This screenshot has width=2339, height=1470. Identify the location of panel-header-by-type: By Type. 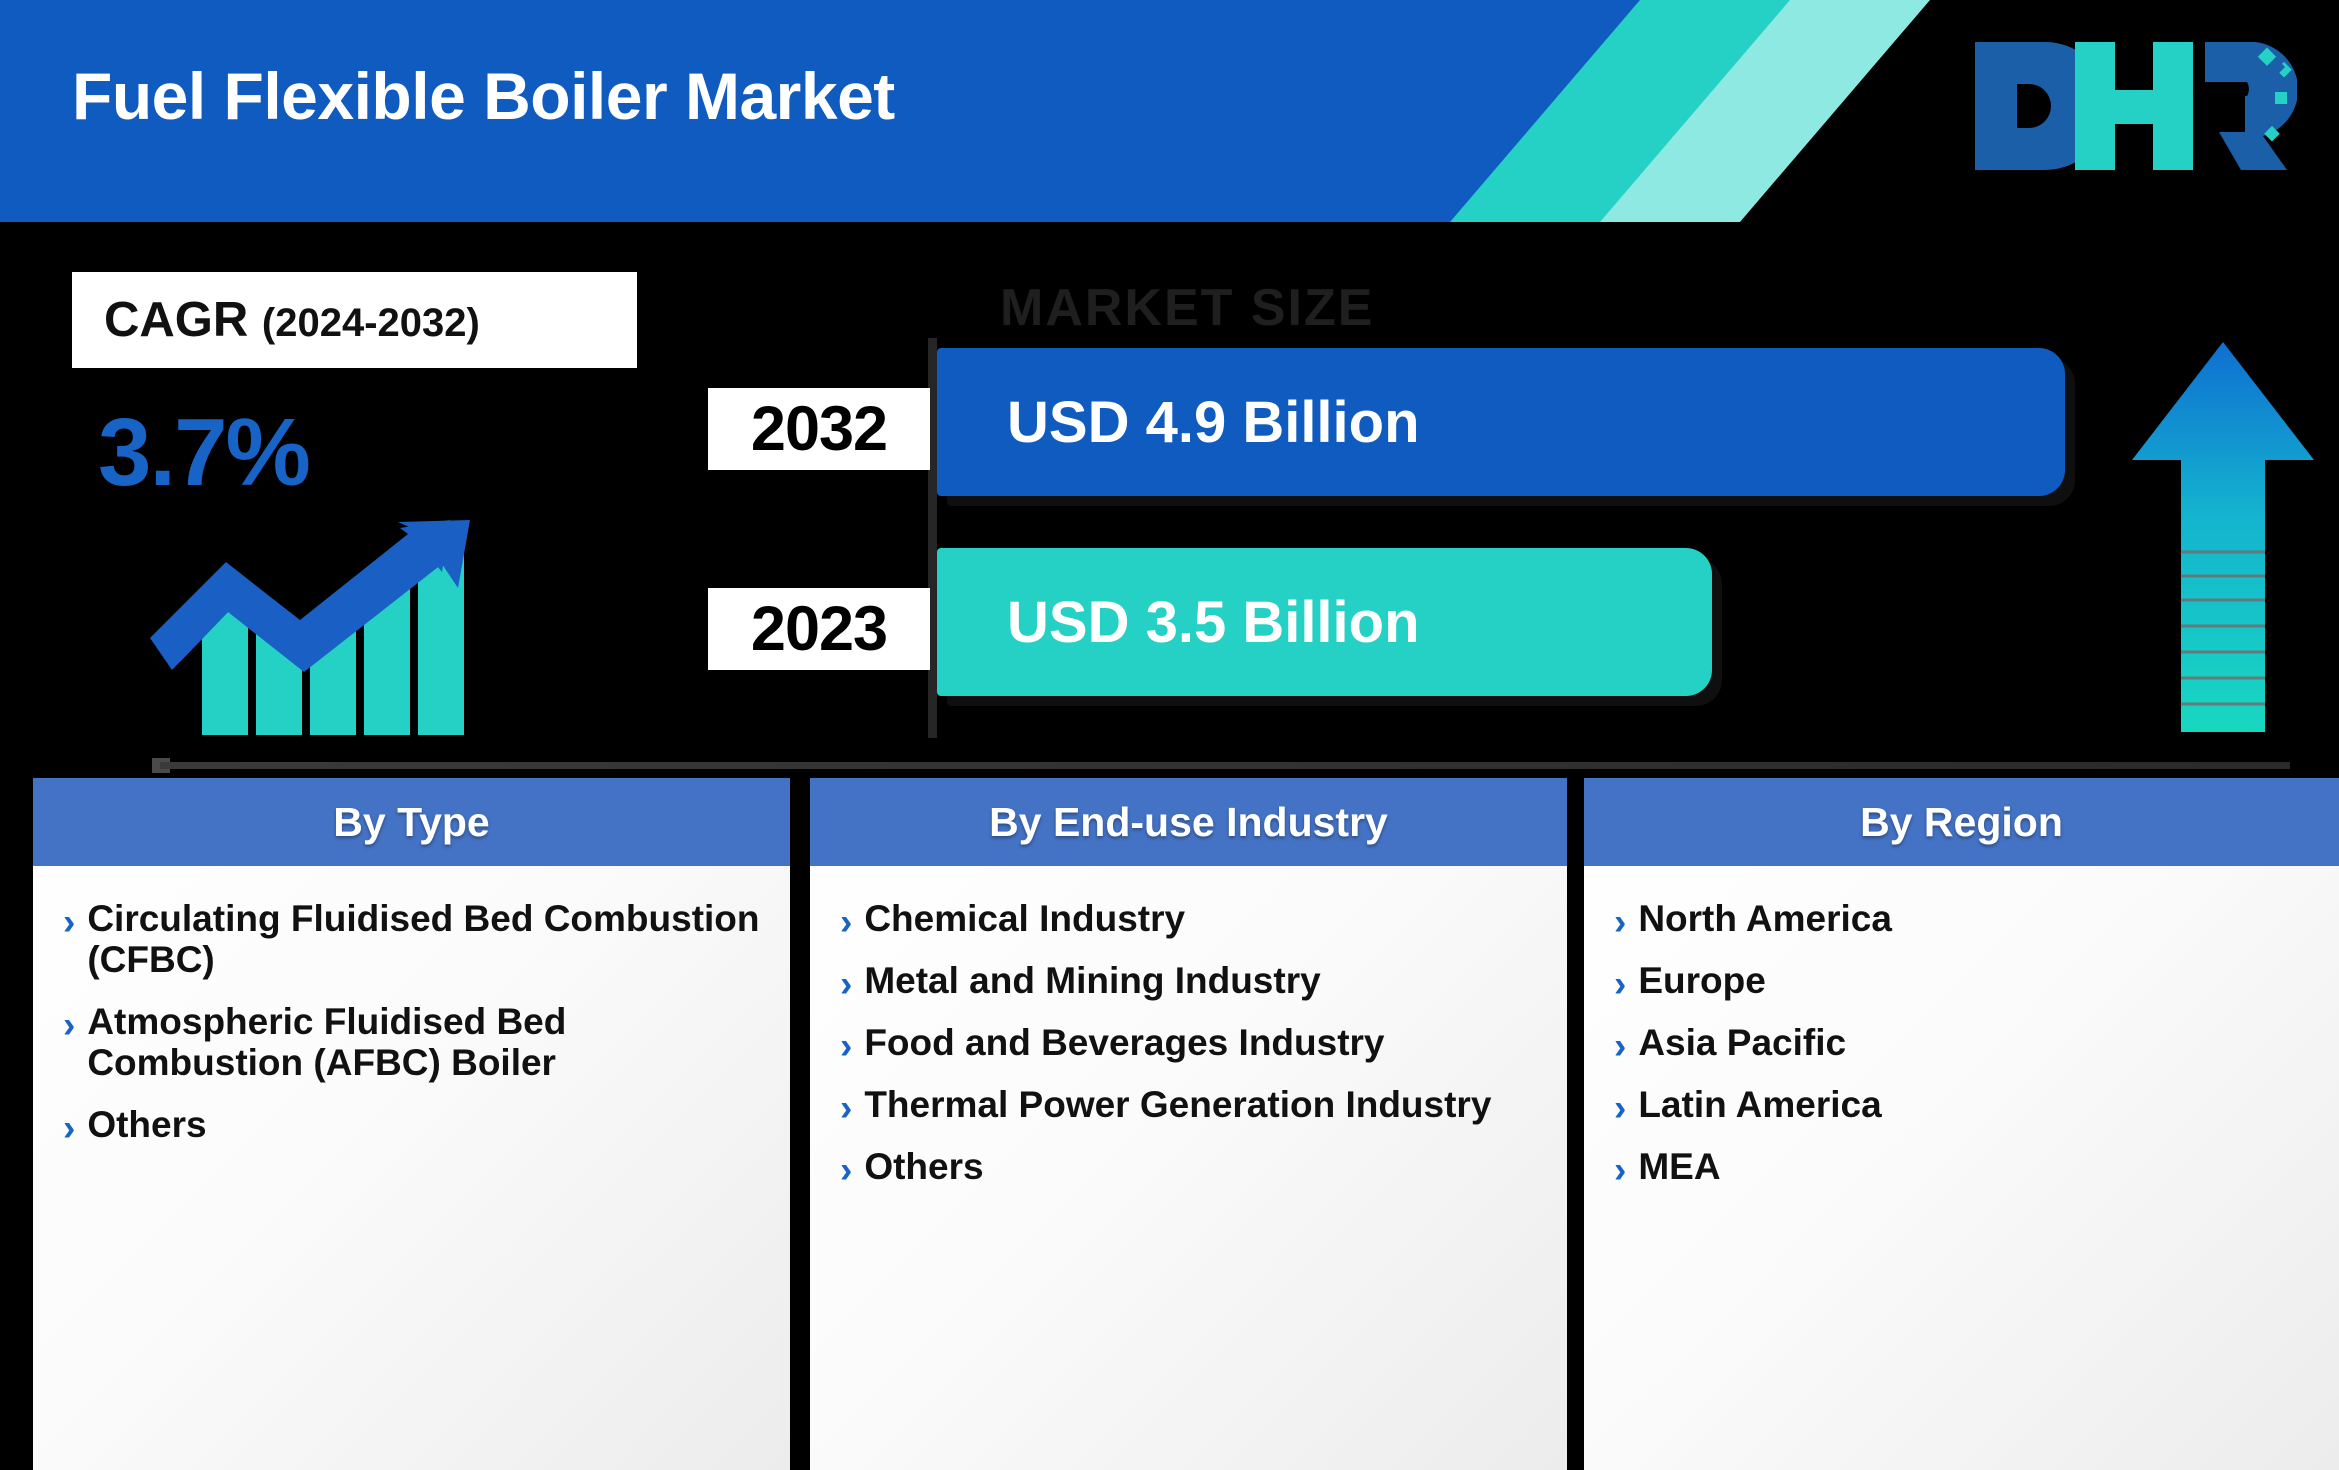
(411, 822).